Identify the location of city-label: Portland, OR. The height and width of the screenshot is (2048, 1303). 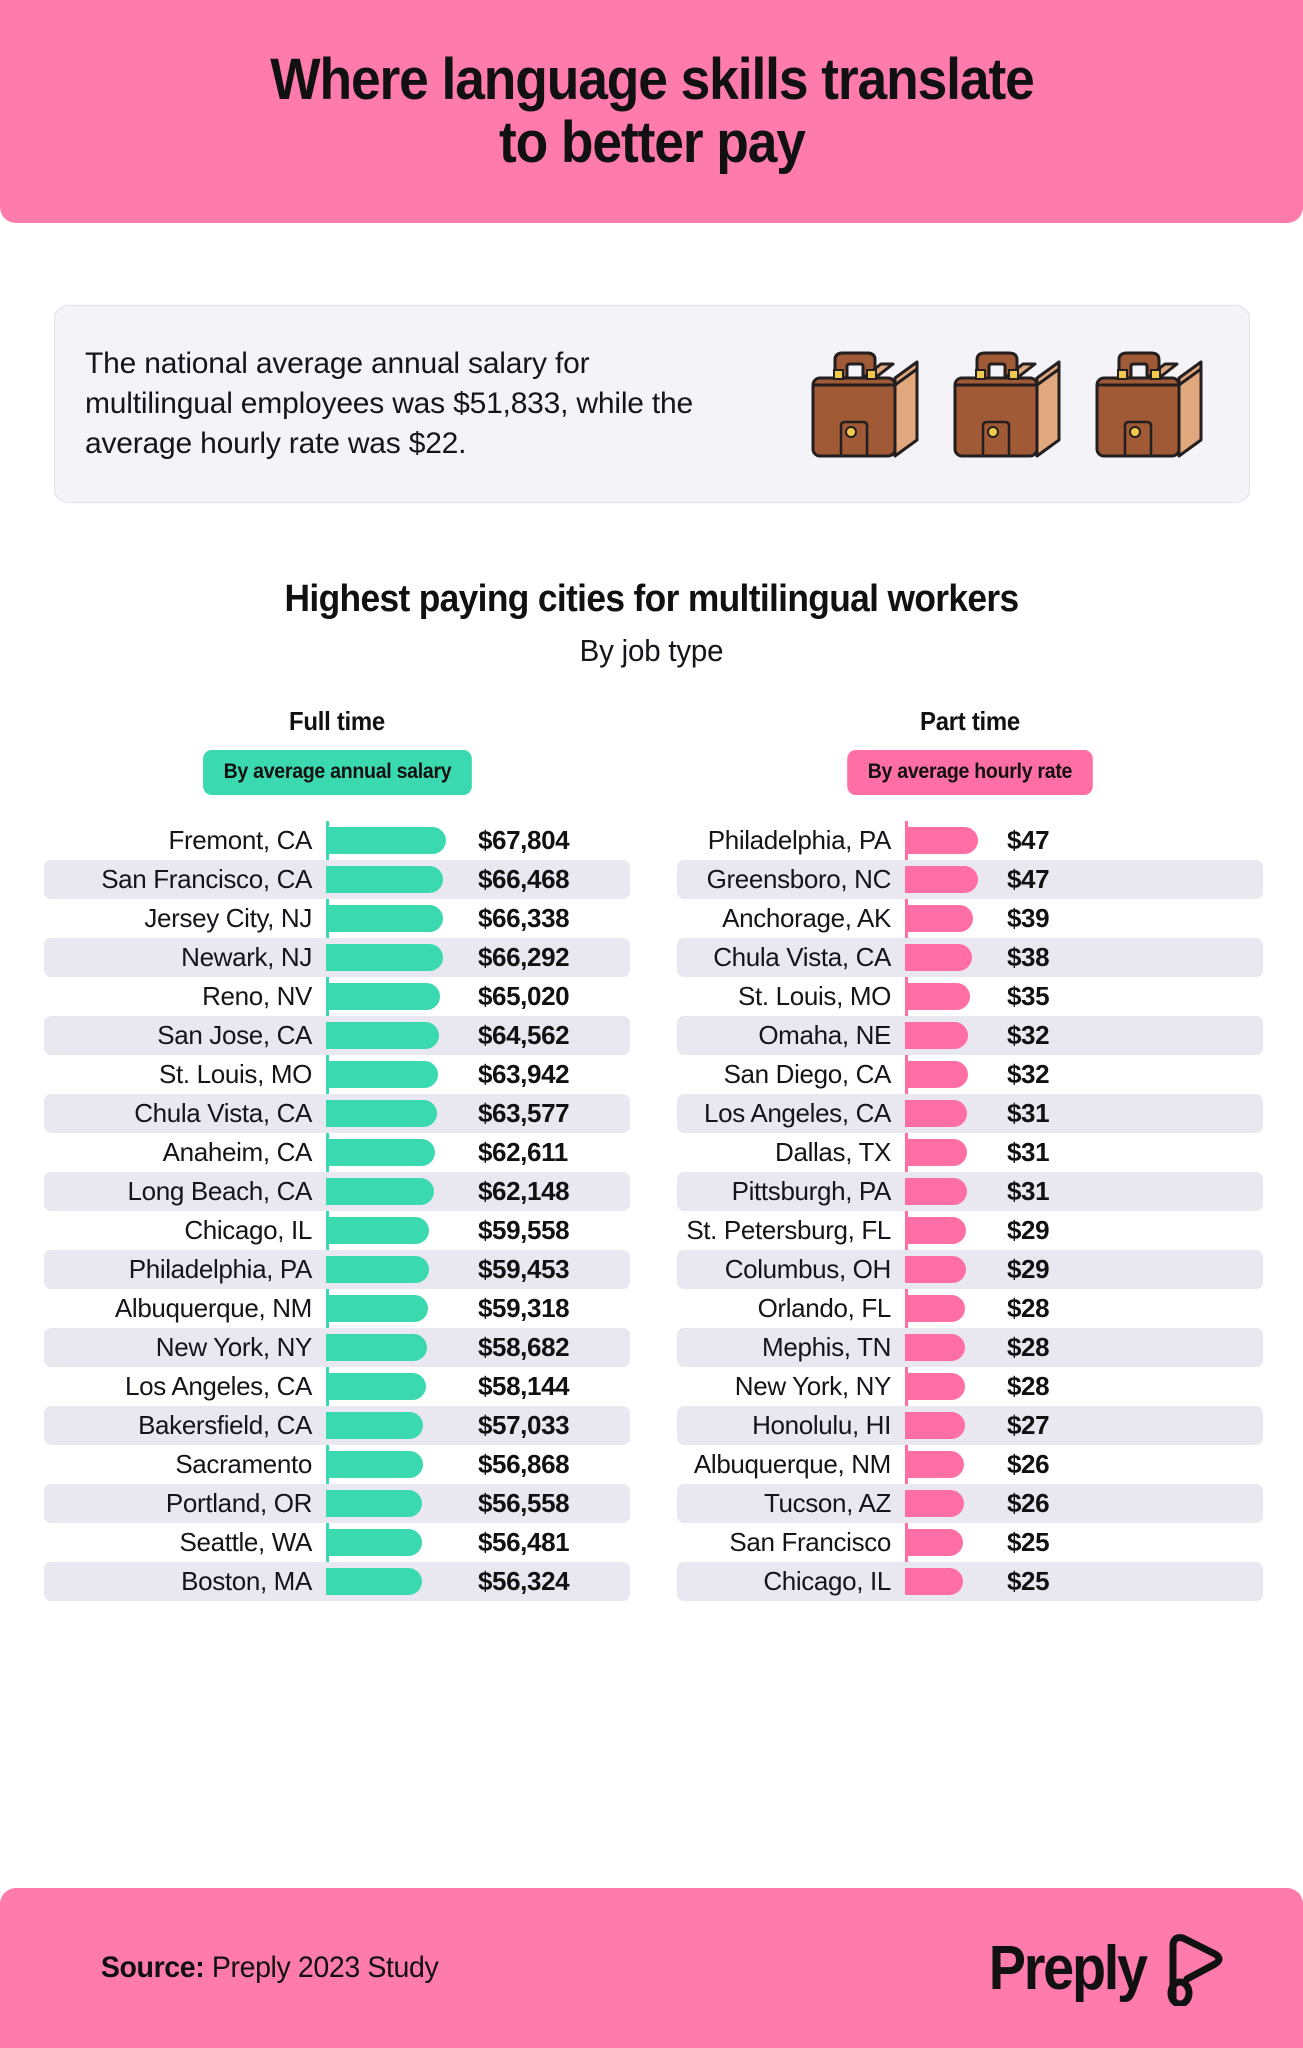
(238, 1503).